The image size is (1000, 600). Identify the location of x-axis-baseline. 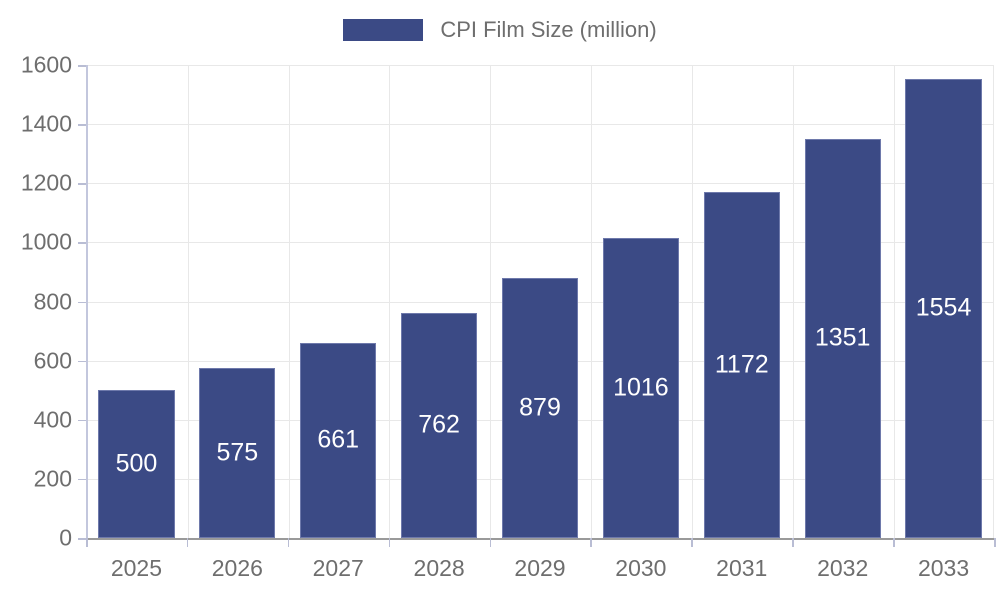
(540, 539).